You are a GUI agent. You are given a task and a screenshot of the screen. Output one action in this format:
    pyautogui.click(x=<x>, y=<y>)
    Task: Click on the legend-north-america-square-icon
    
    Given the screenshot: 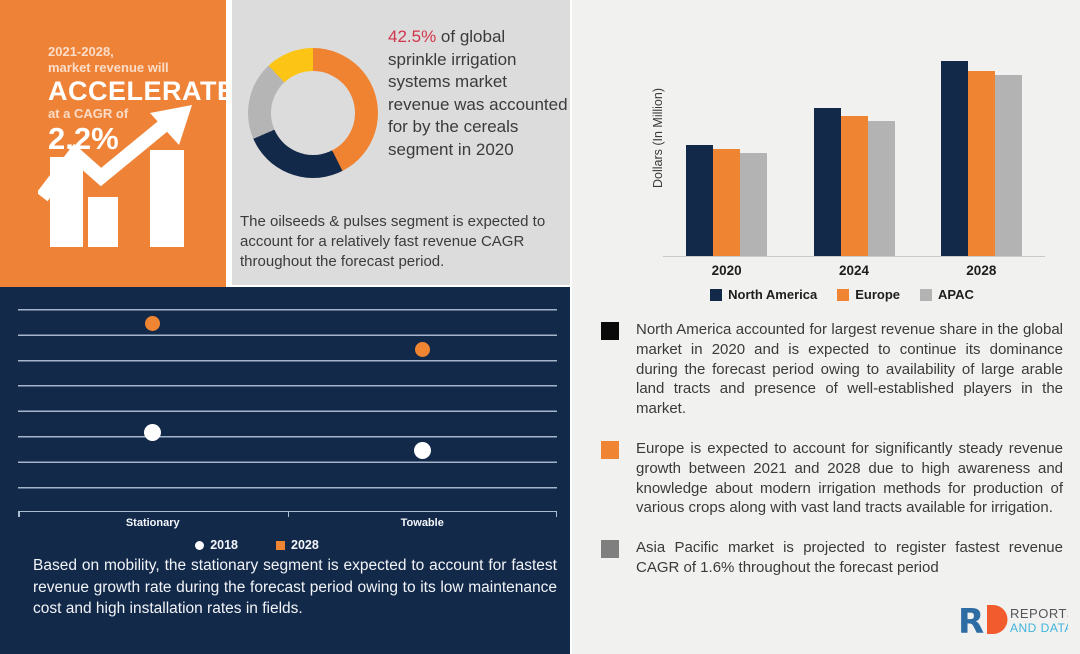 What is the action you would take?
    pyautogui.click(x=716, y=294)
    